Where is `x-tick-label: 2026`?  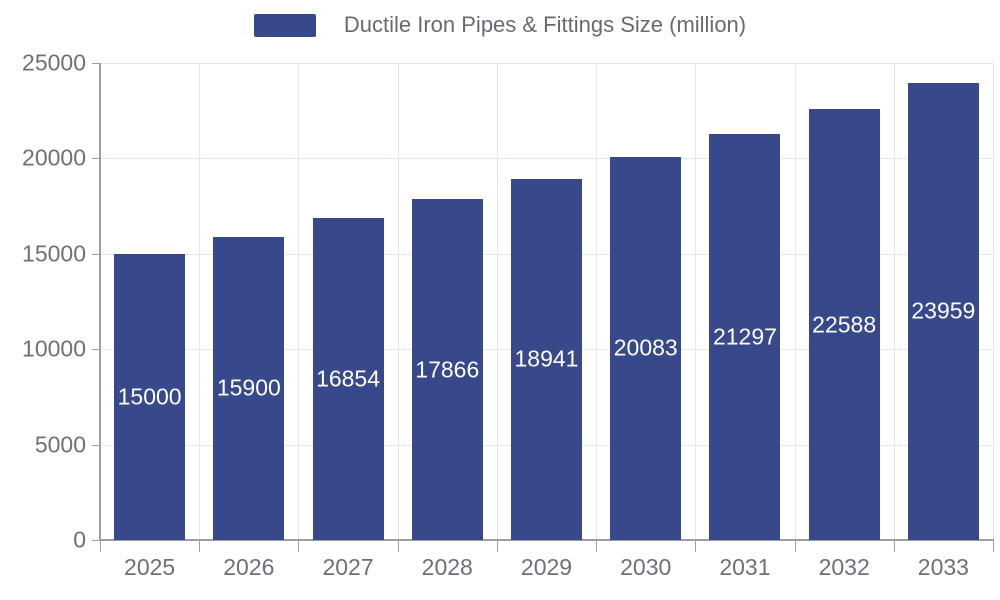
x-tick-label: 2026 is located at coordinates (249, 567).